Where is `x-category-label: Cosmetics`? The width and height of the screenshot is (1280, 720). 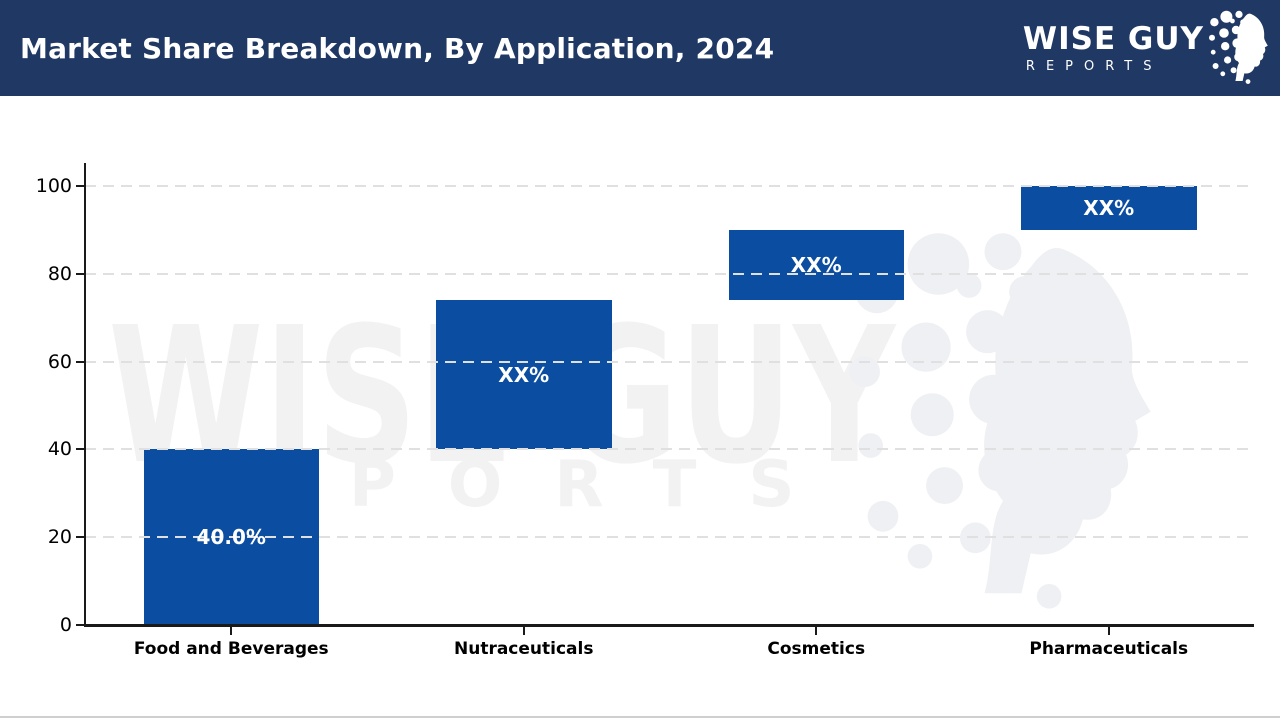 x-category-label: Cosmetics is located at coordinates (816, 649).